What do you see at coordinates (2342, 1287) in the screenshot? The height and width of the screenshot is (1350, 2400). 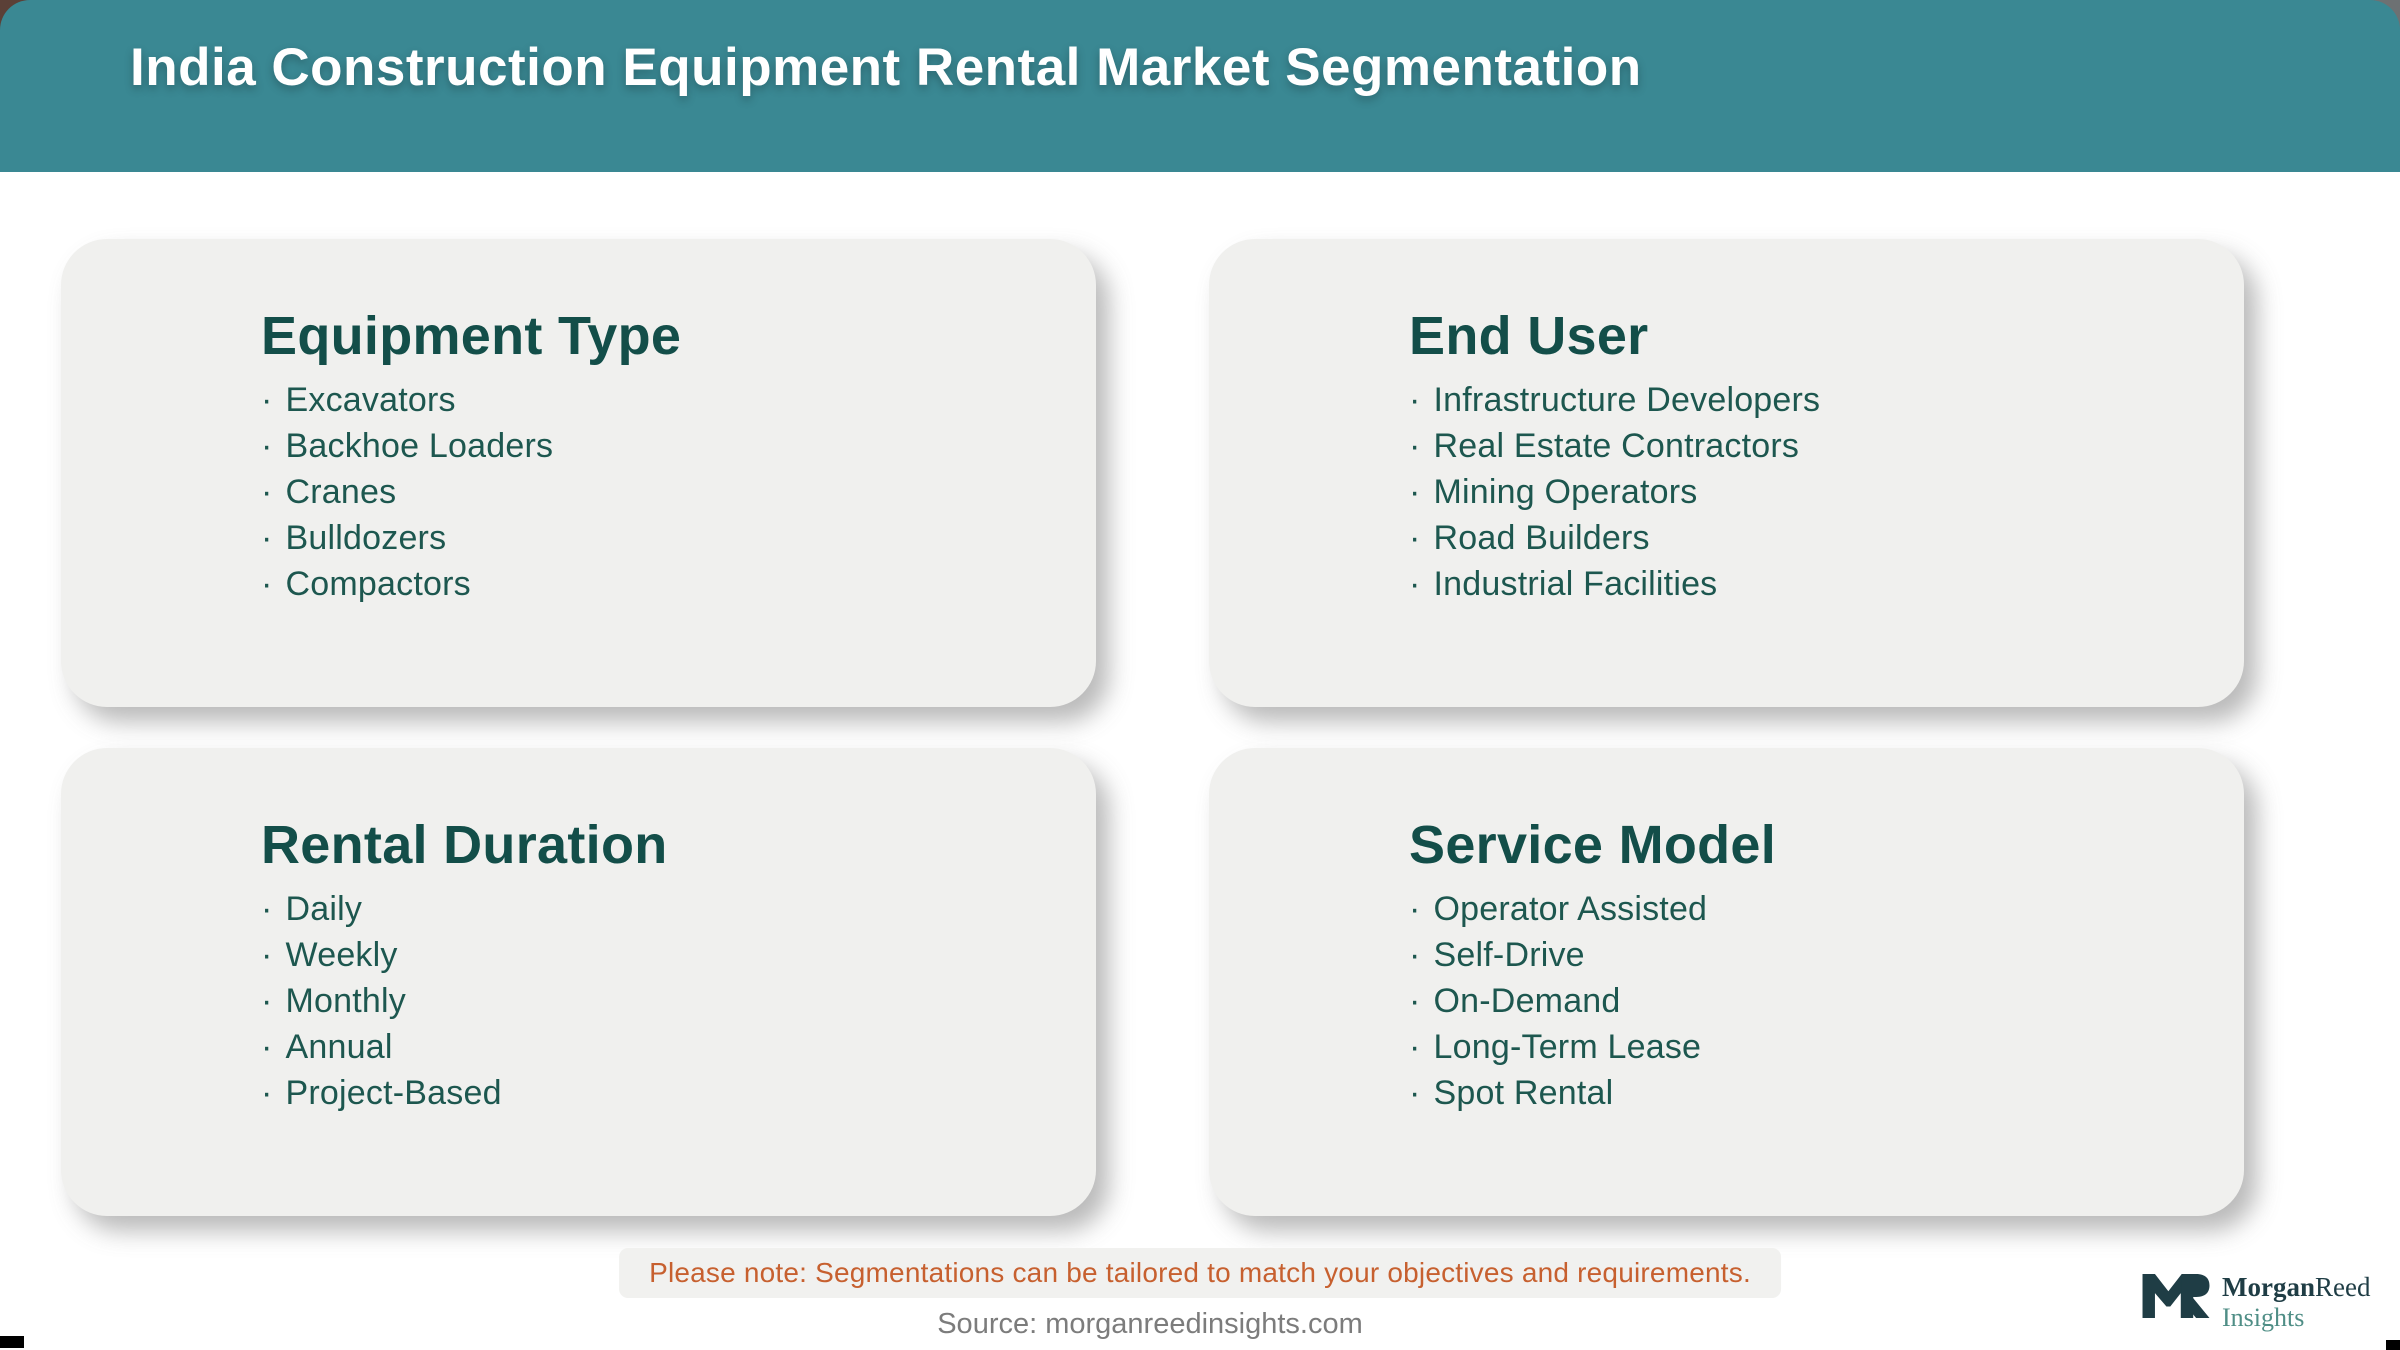 I see `logo-name-regular: Reed` at bounding box center [2342, 1287].